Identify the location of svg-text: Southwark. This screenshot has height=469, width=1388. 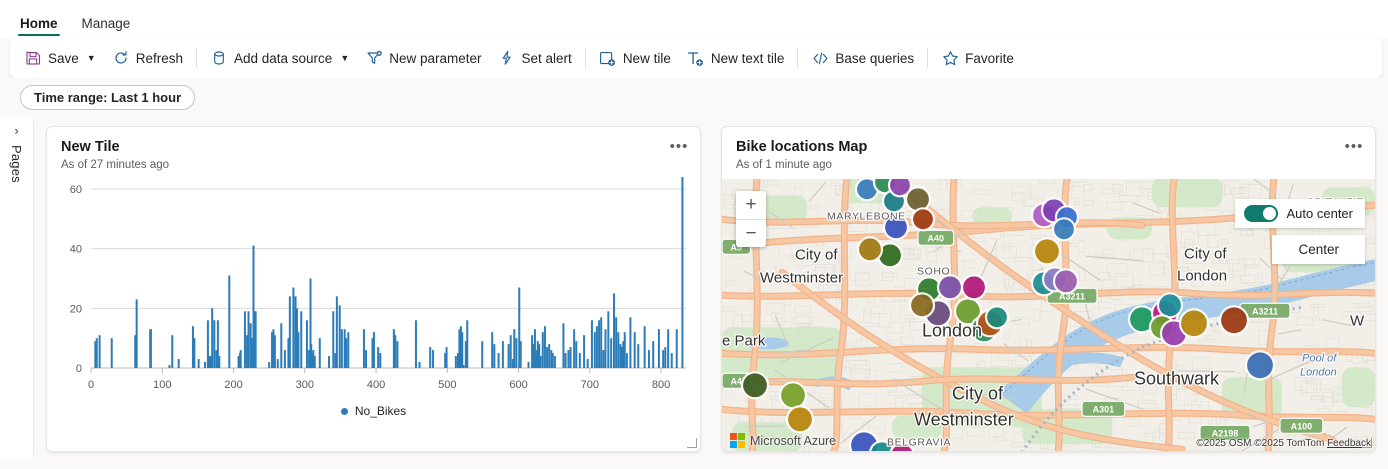
(1177, 379).